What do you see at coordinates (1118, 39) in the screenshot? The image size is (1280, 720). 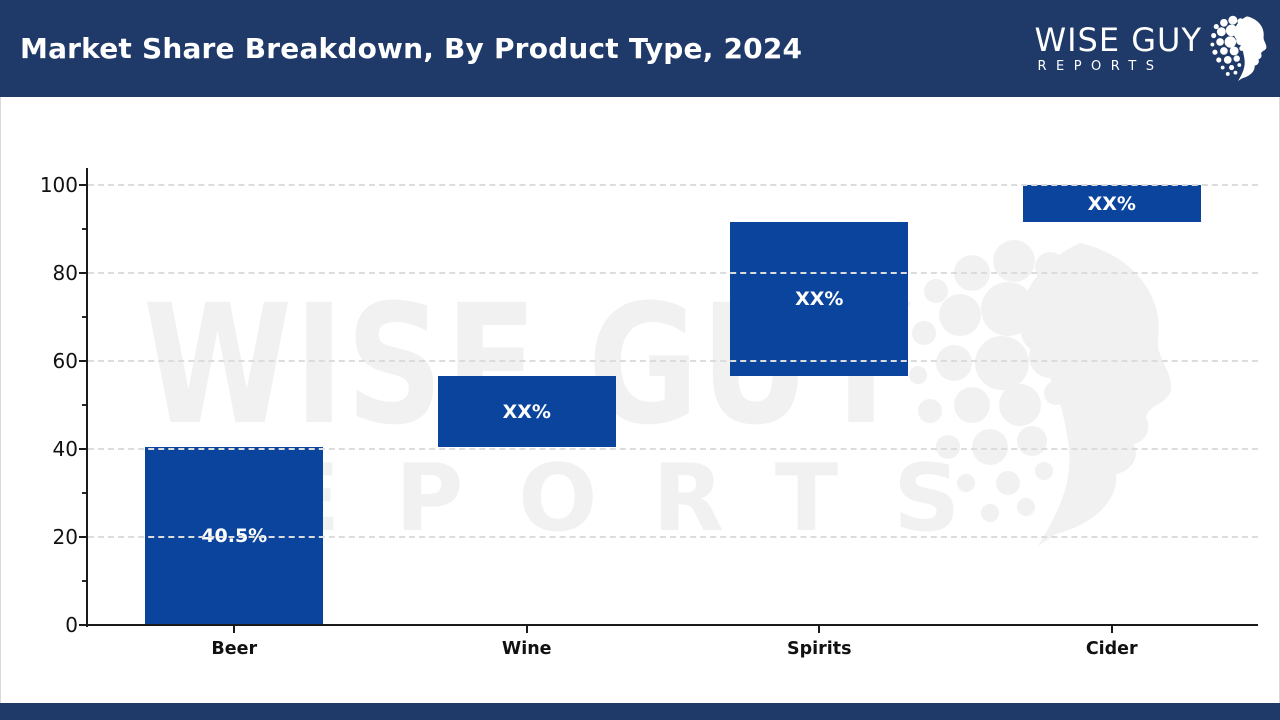 I see `logo-wiseguy-label: WISE GUY` at bounding box center [1118, 39].